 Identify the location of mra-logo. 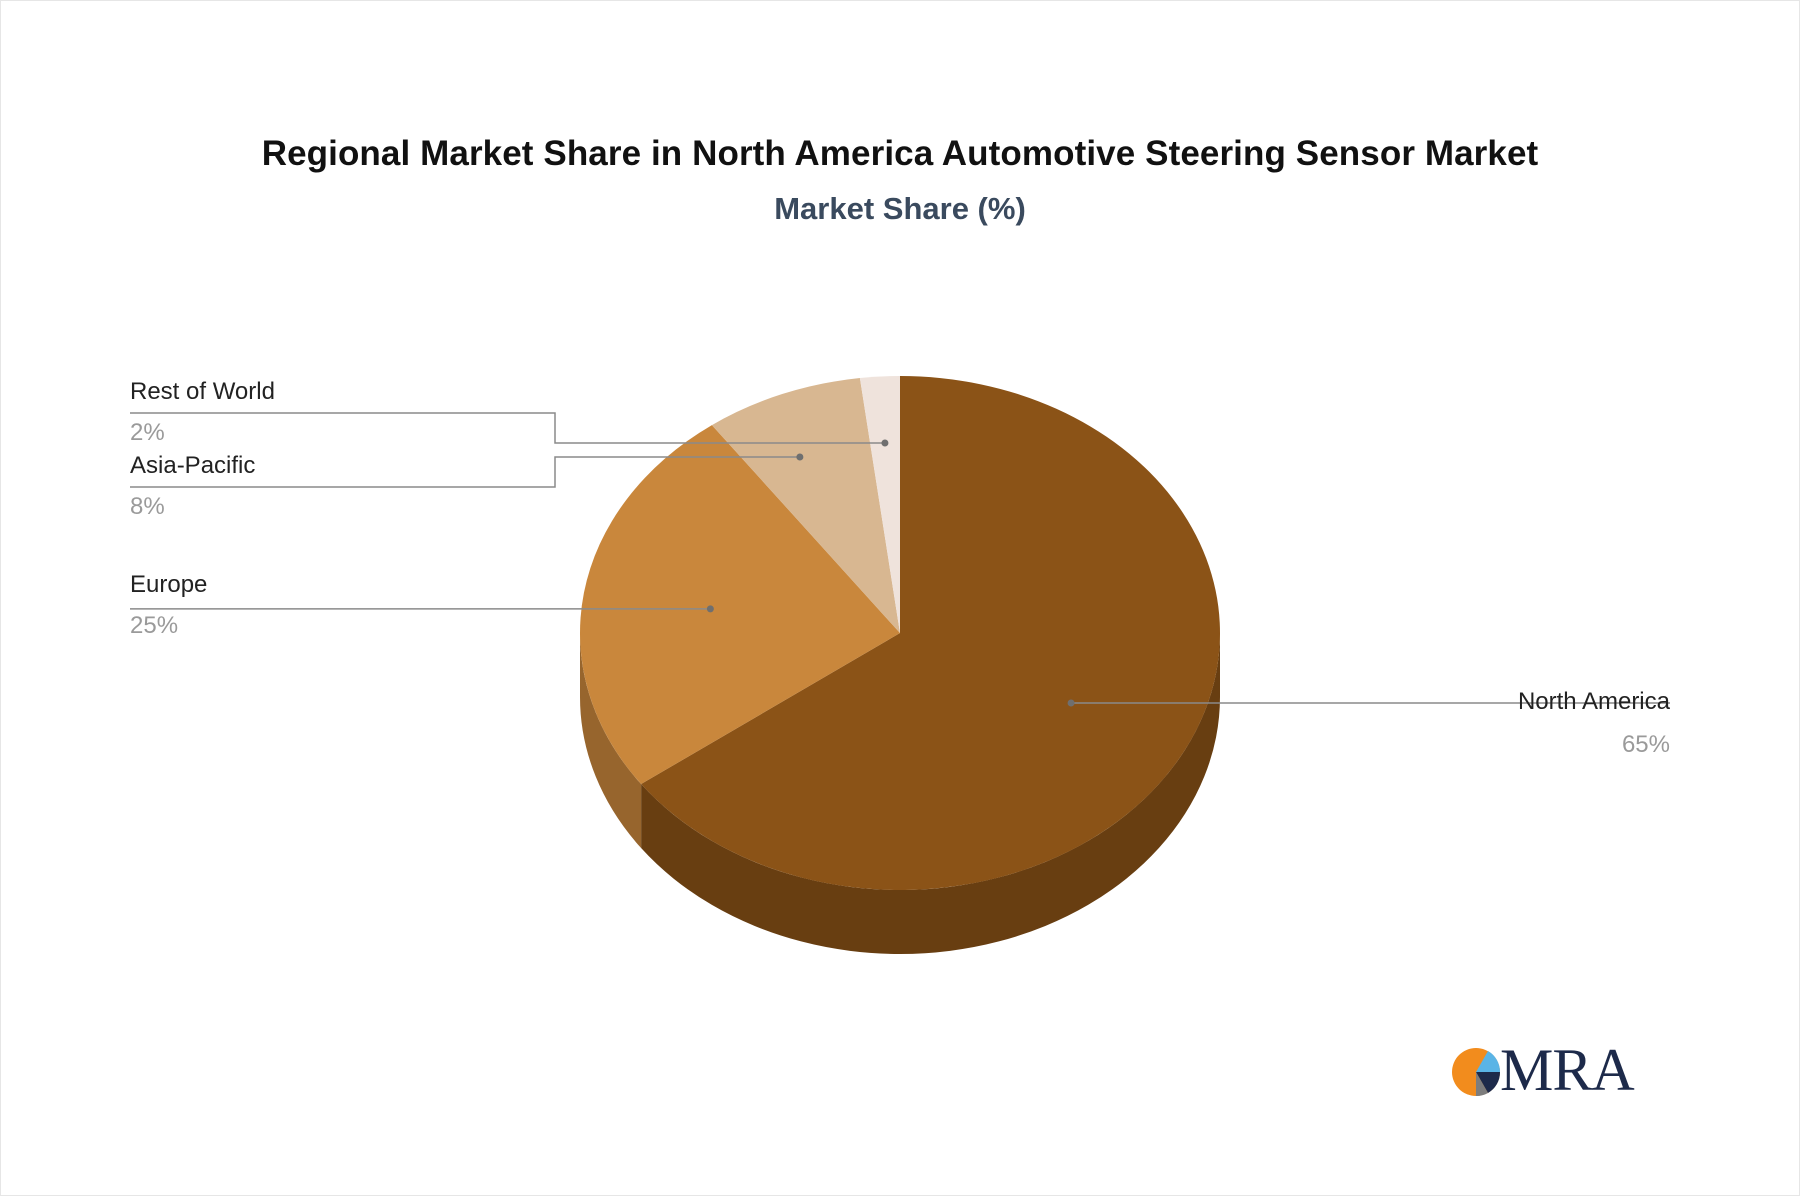
(1476, 1072).